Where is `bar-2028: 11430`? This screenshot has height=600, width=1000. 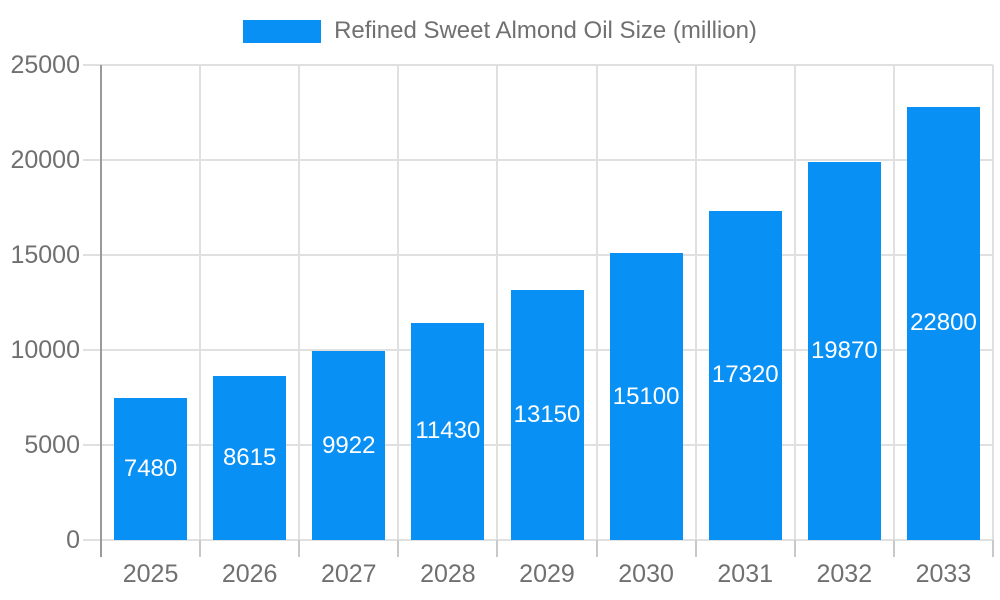
bar-2028: 11430 is located at coordinates (448, 431).